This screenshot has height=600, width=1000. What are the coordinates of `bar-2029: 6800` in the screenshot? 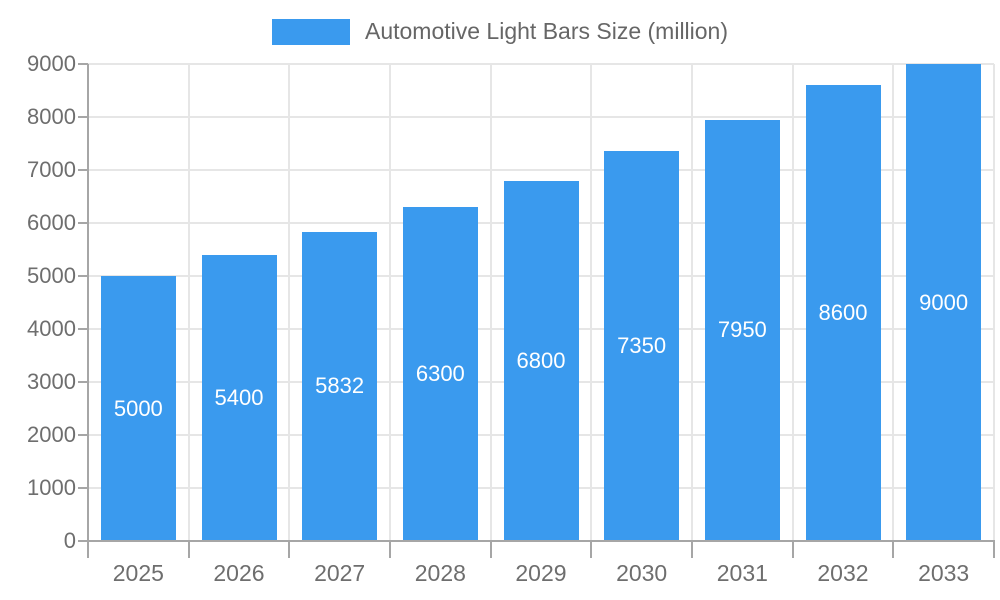 It's located at (541, 360).